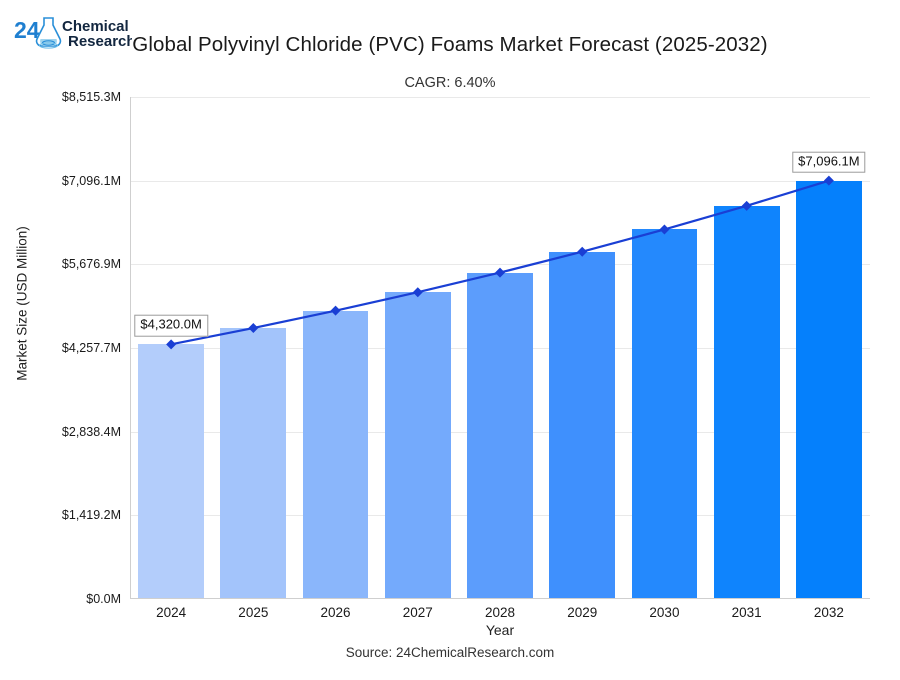 The image size is (900, 680). What do you see at coordinates (103, 599) in the screenshot?
I see `y-axis-tick-label: $0.0M` at bounding box center [103, 599].